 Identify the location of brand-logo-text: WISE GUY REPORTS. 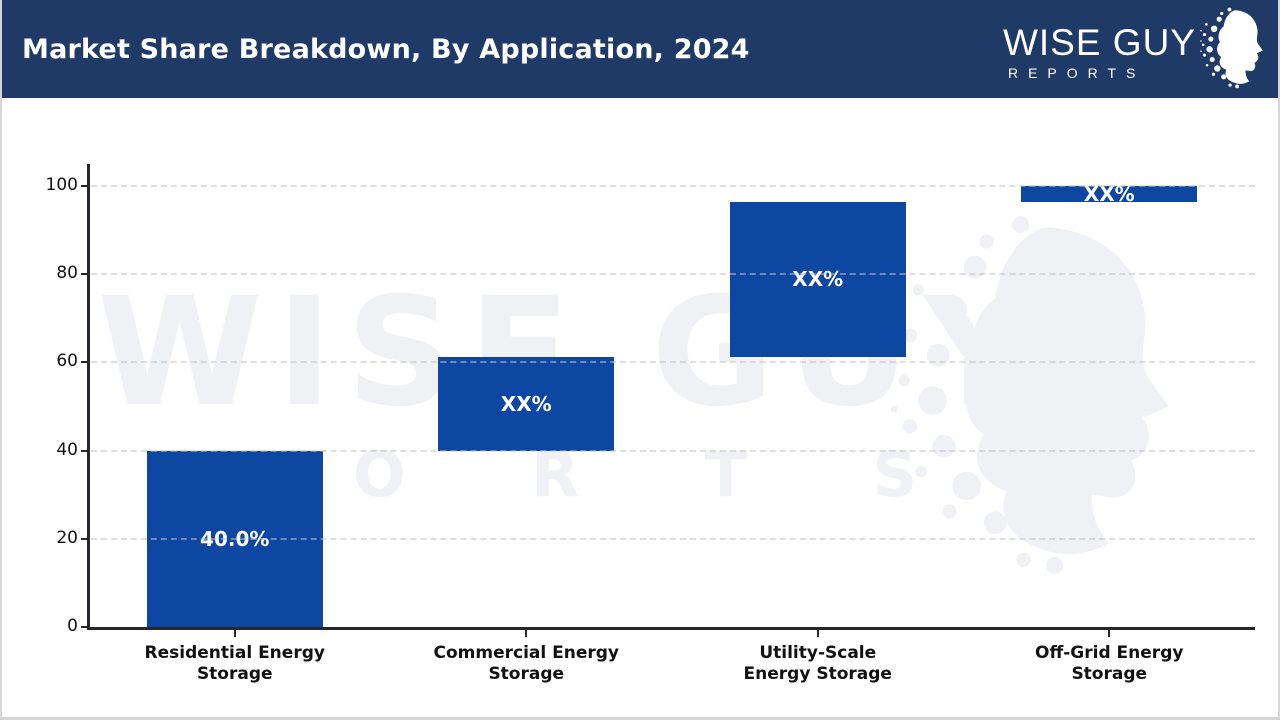
(1099, 52).